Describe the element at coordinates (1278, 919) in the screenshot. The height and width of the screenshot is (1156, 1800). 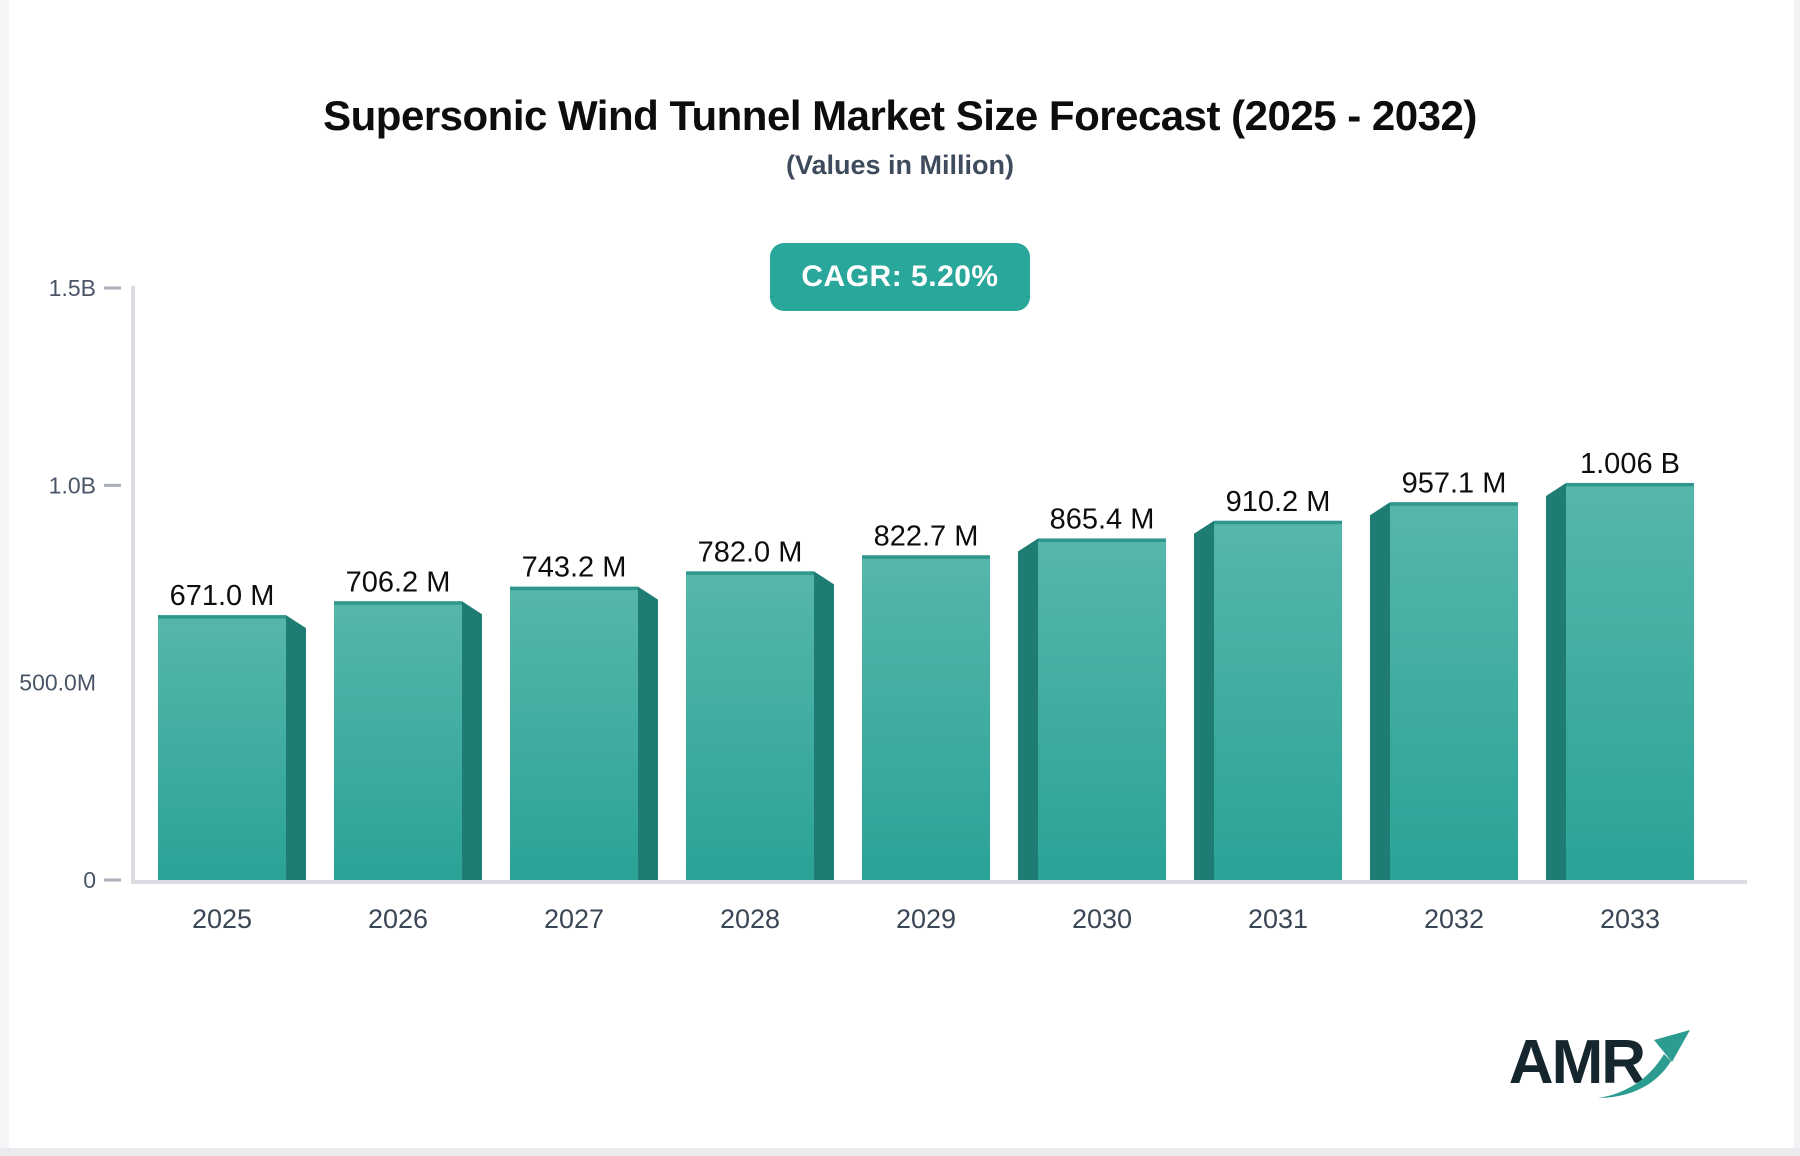
I see `x-axis-label: 2031` at that location.